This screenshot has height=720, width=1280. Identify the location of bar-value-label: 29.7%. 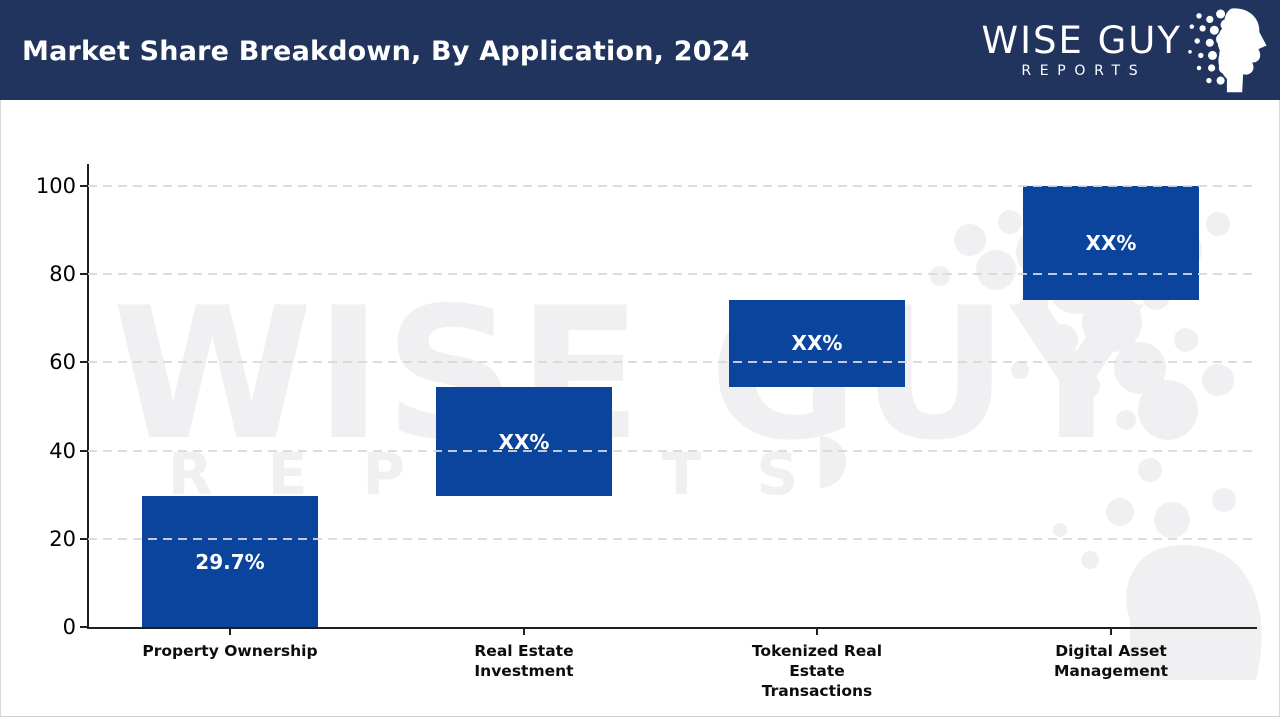
(230, 561).